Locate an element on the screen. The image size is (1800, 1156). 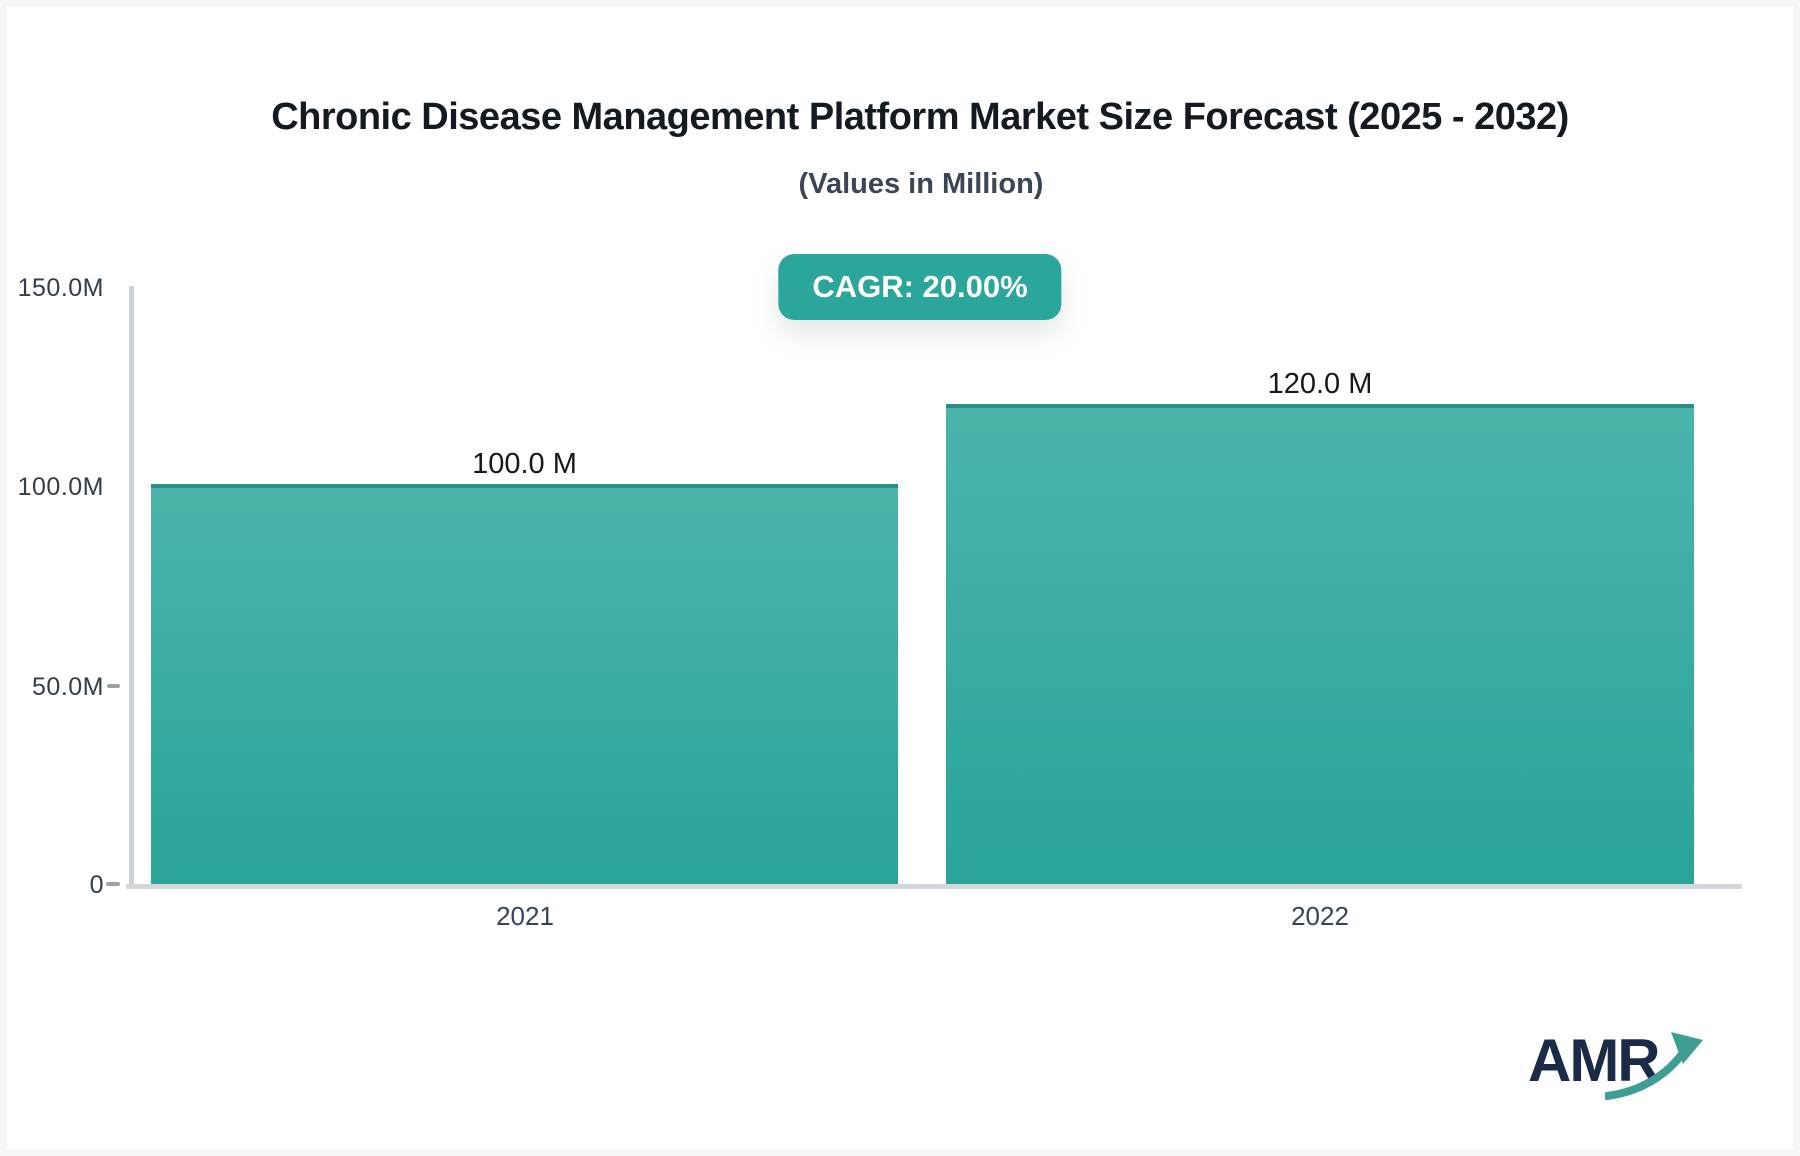
cagr-badge: CAGR: 20.00% is located at coordinates (920, 287).